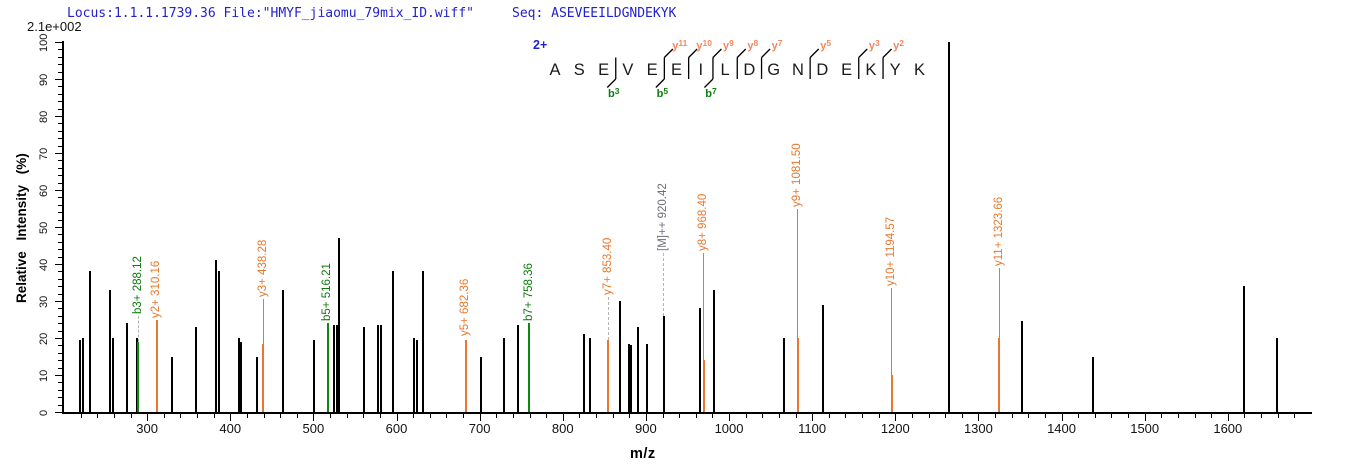 The image size is (1362, 473). I want to click on peak-label-connector-b3, so click(138, 328).